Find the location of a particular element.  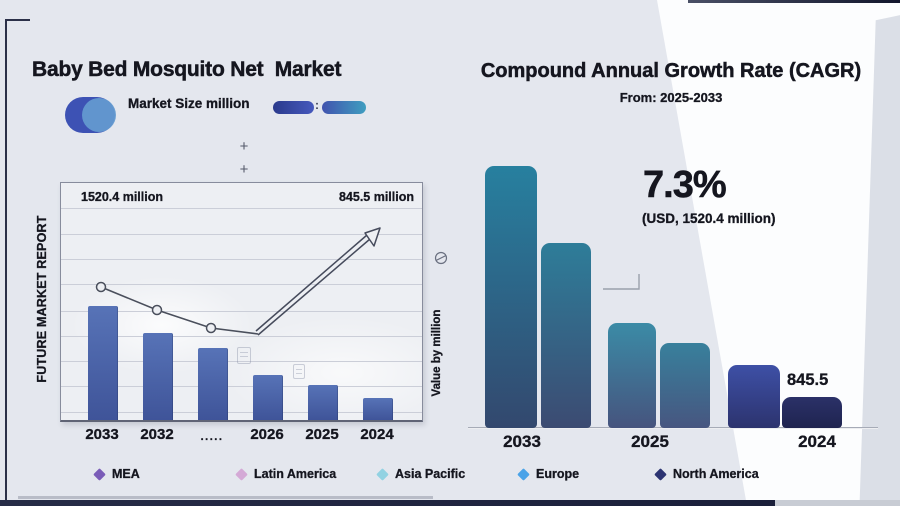

ratio-pill-dark-icon is located at coordinates (293, 107).